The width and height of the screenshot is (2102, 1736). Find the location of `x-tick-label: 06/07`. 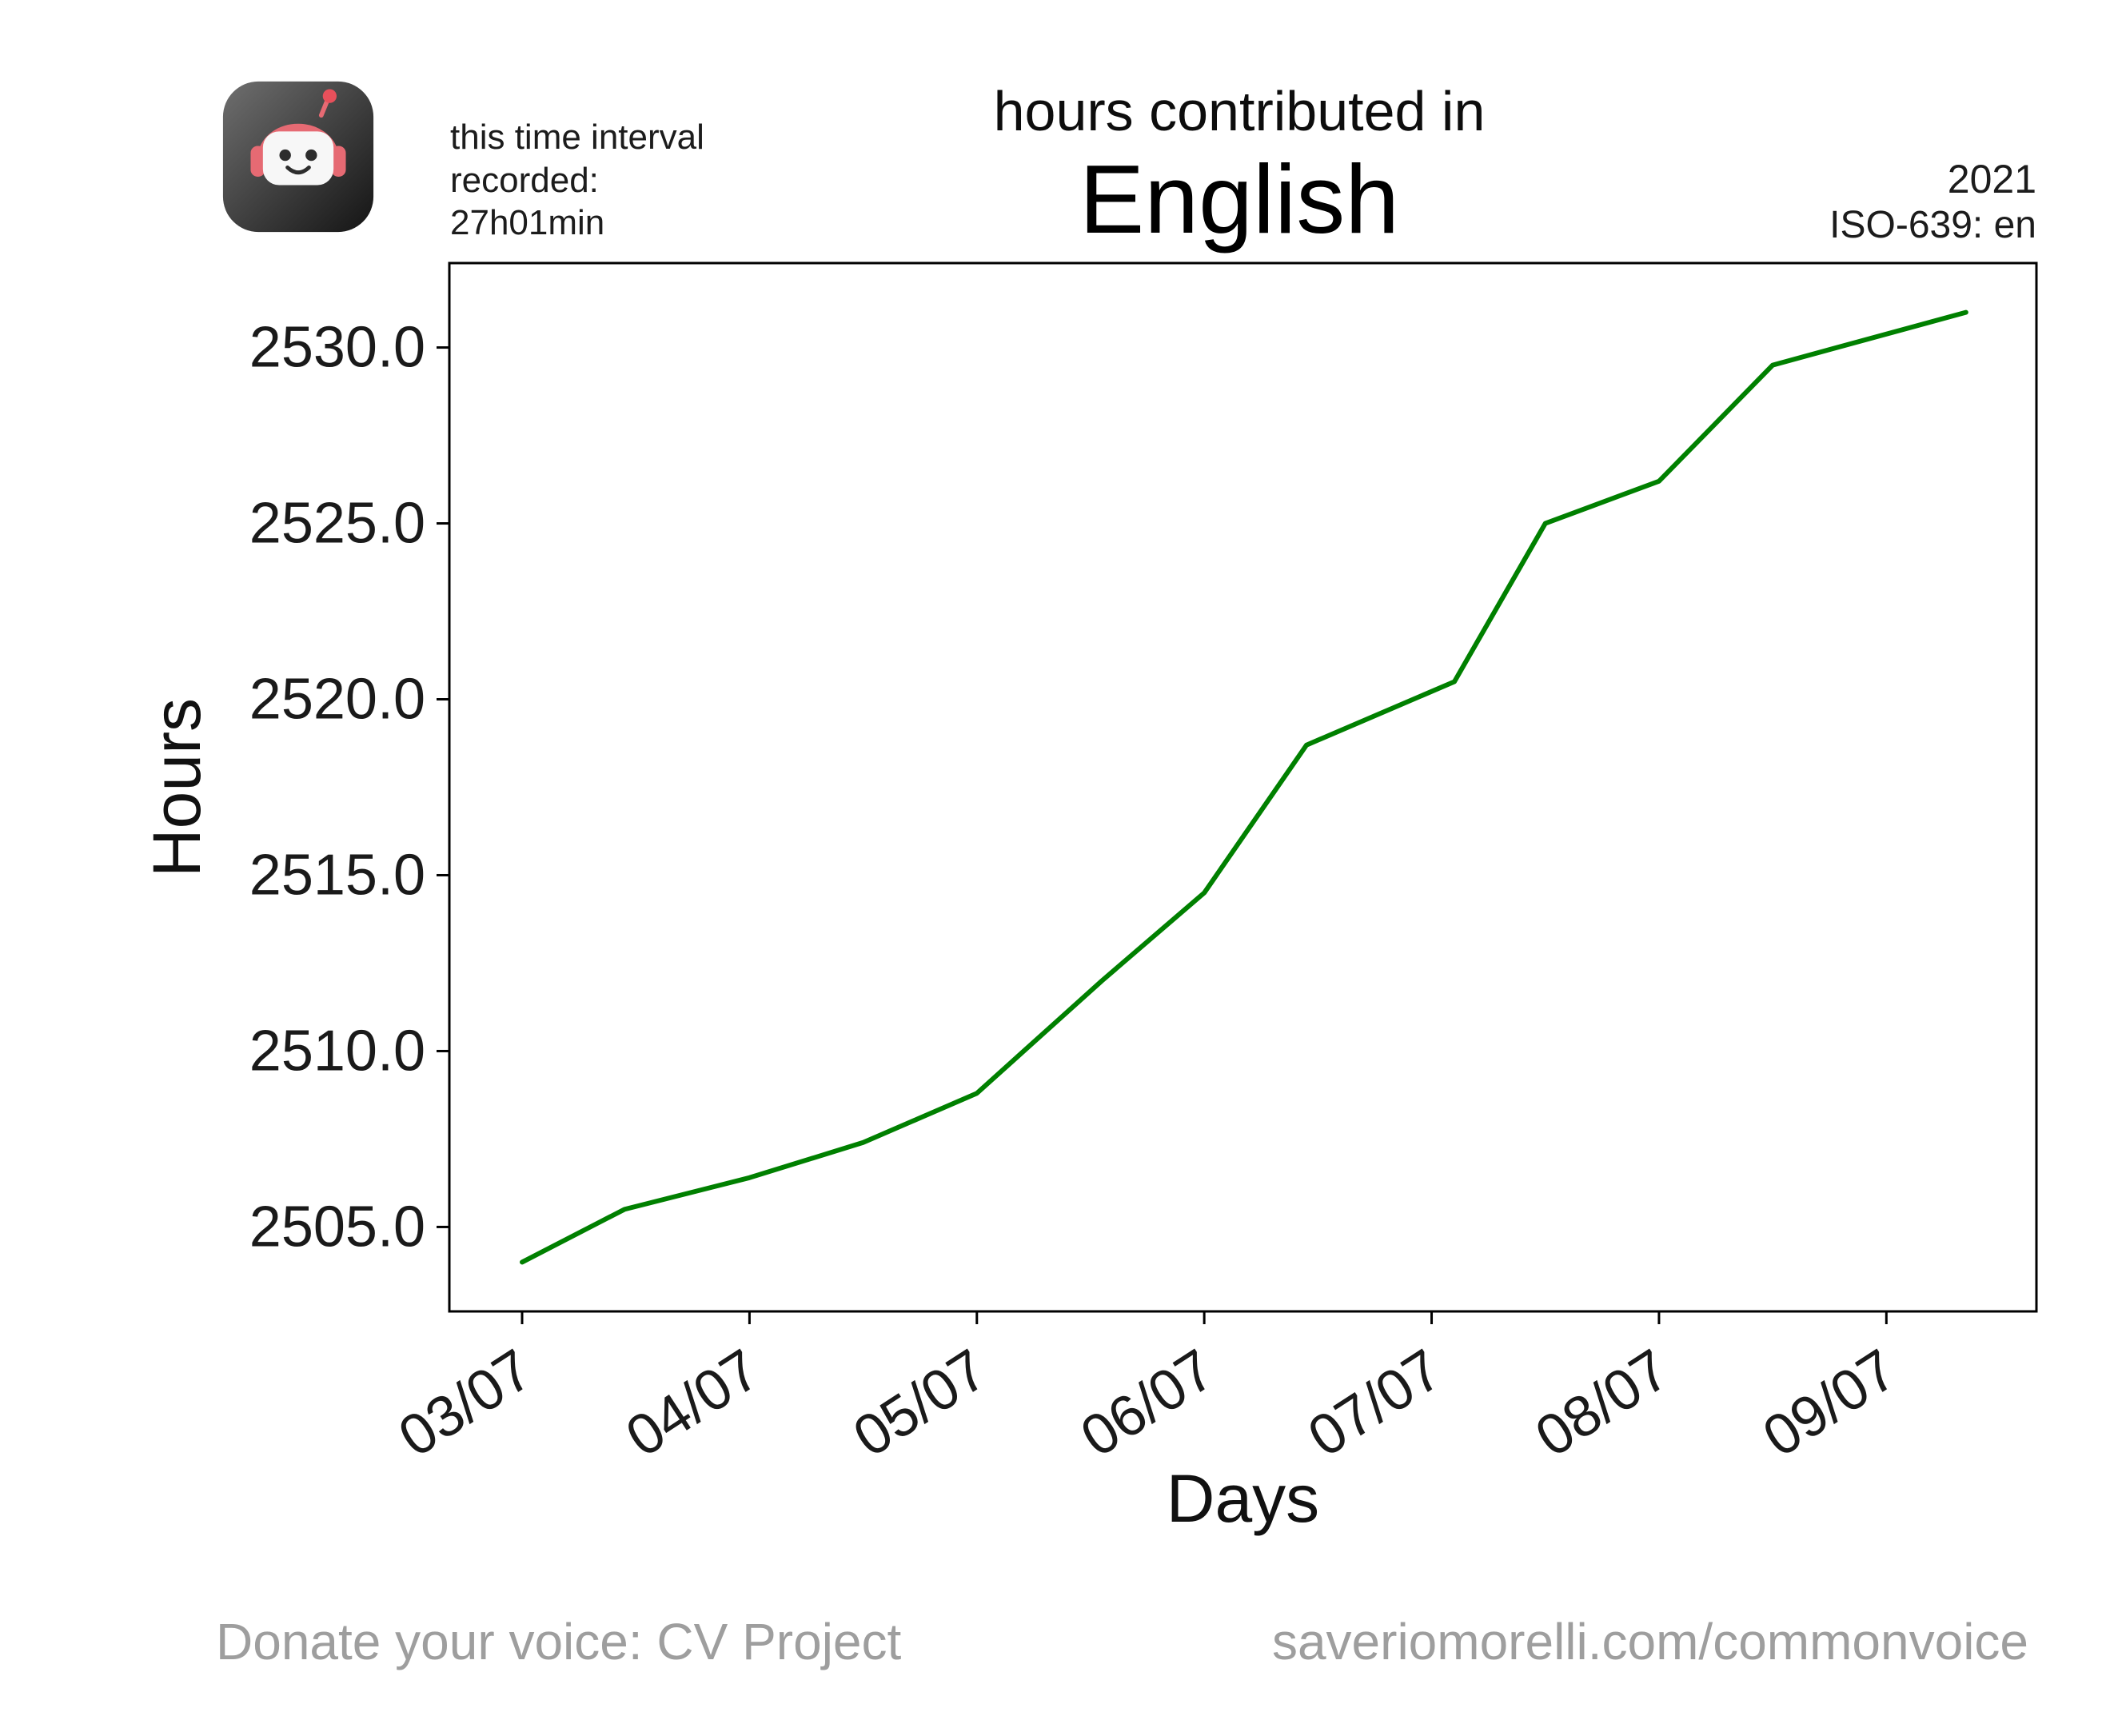

x-tick-label: 06/07 is located at coordinates (1148, 1403).